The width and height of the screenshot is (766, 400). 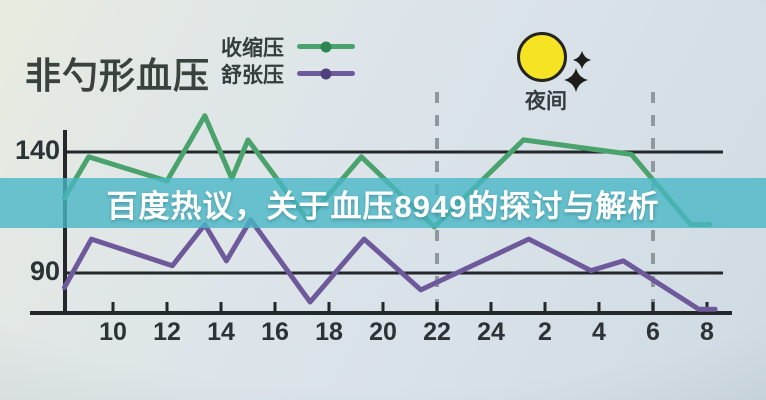 I want to click on chart-title: 非勺形血压, so click(x=118, y=75).